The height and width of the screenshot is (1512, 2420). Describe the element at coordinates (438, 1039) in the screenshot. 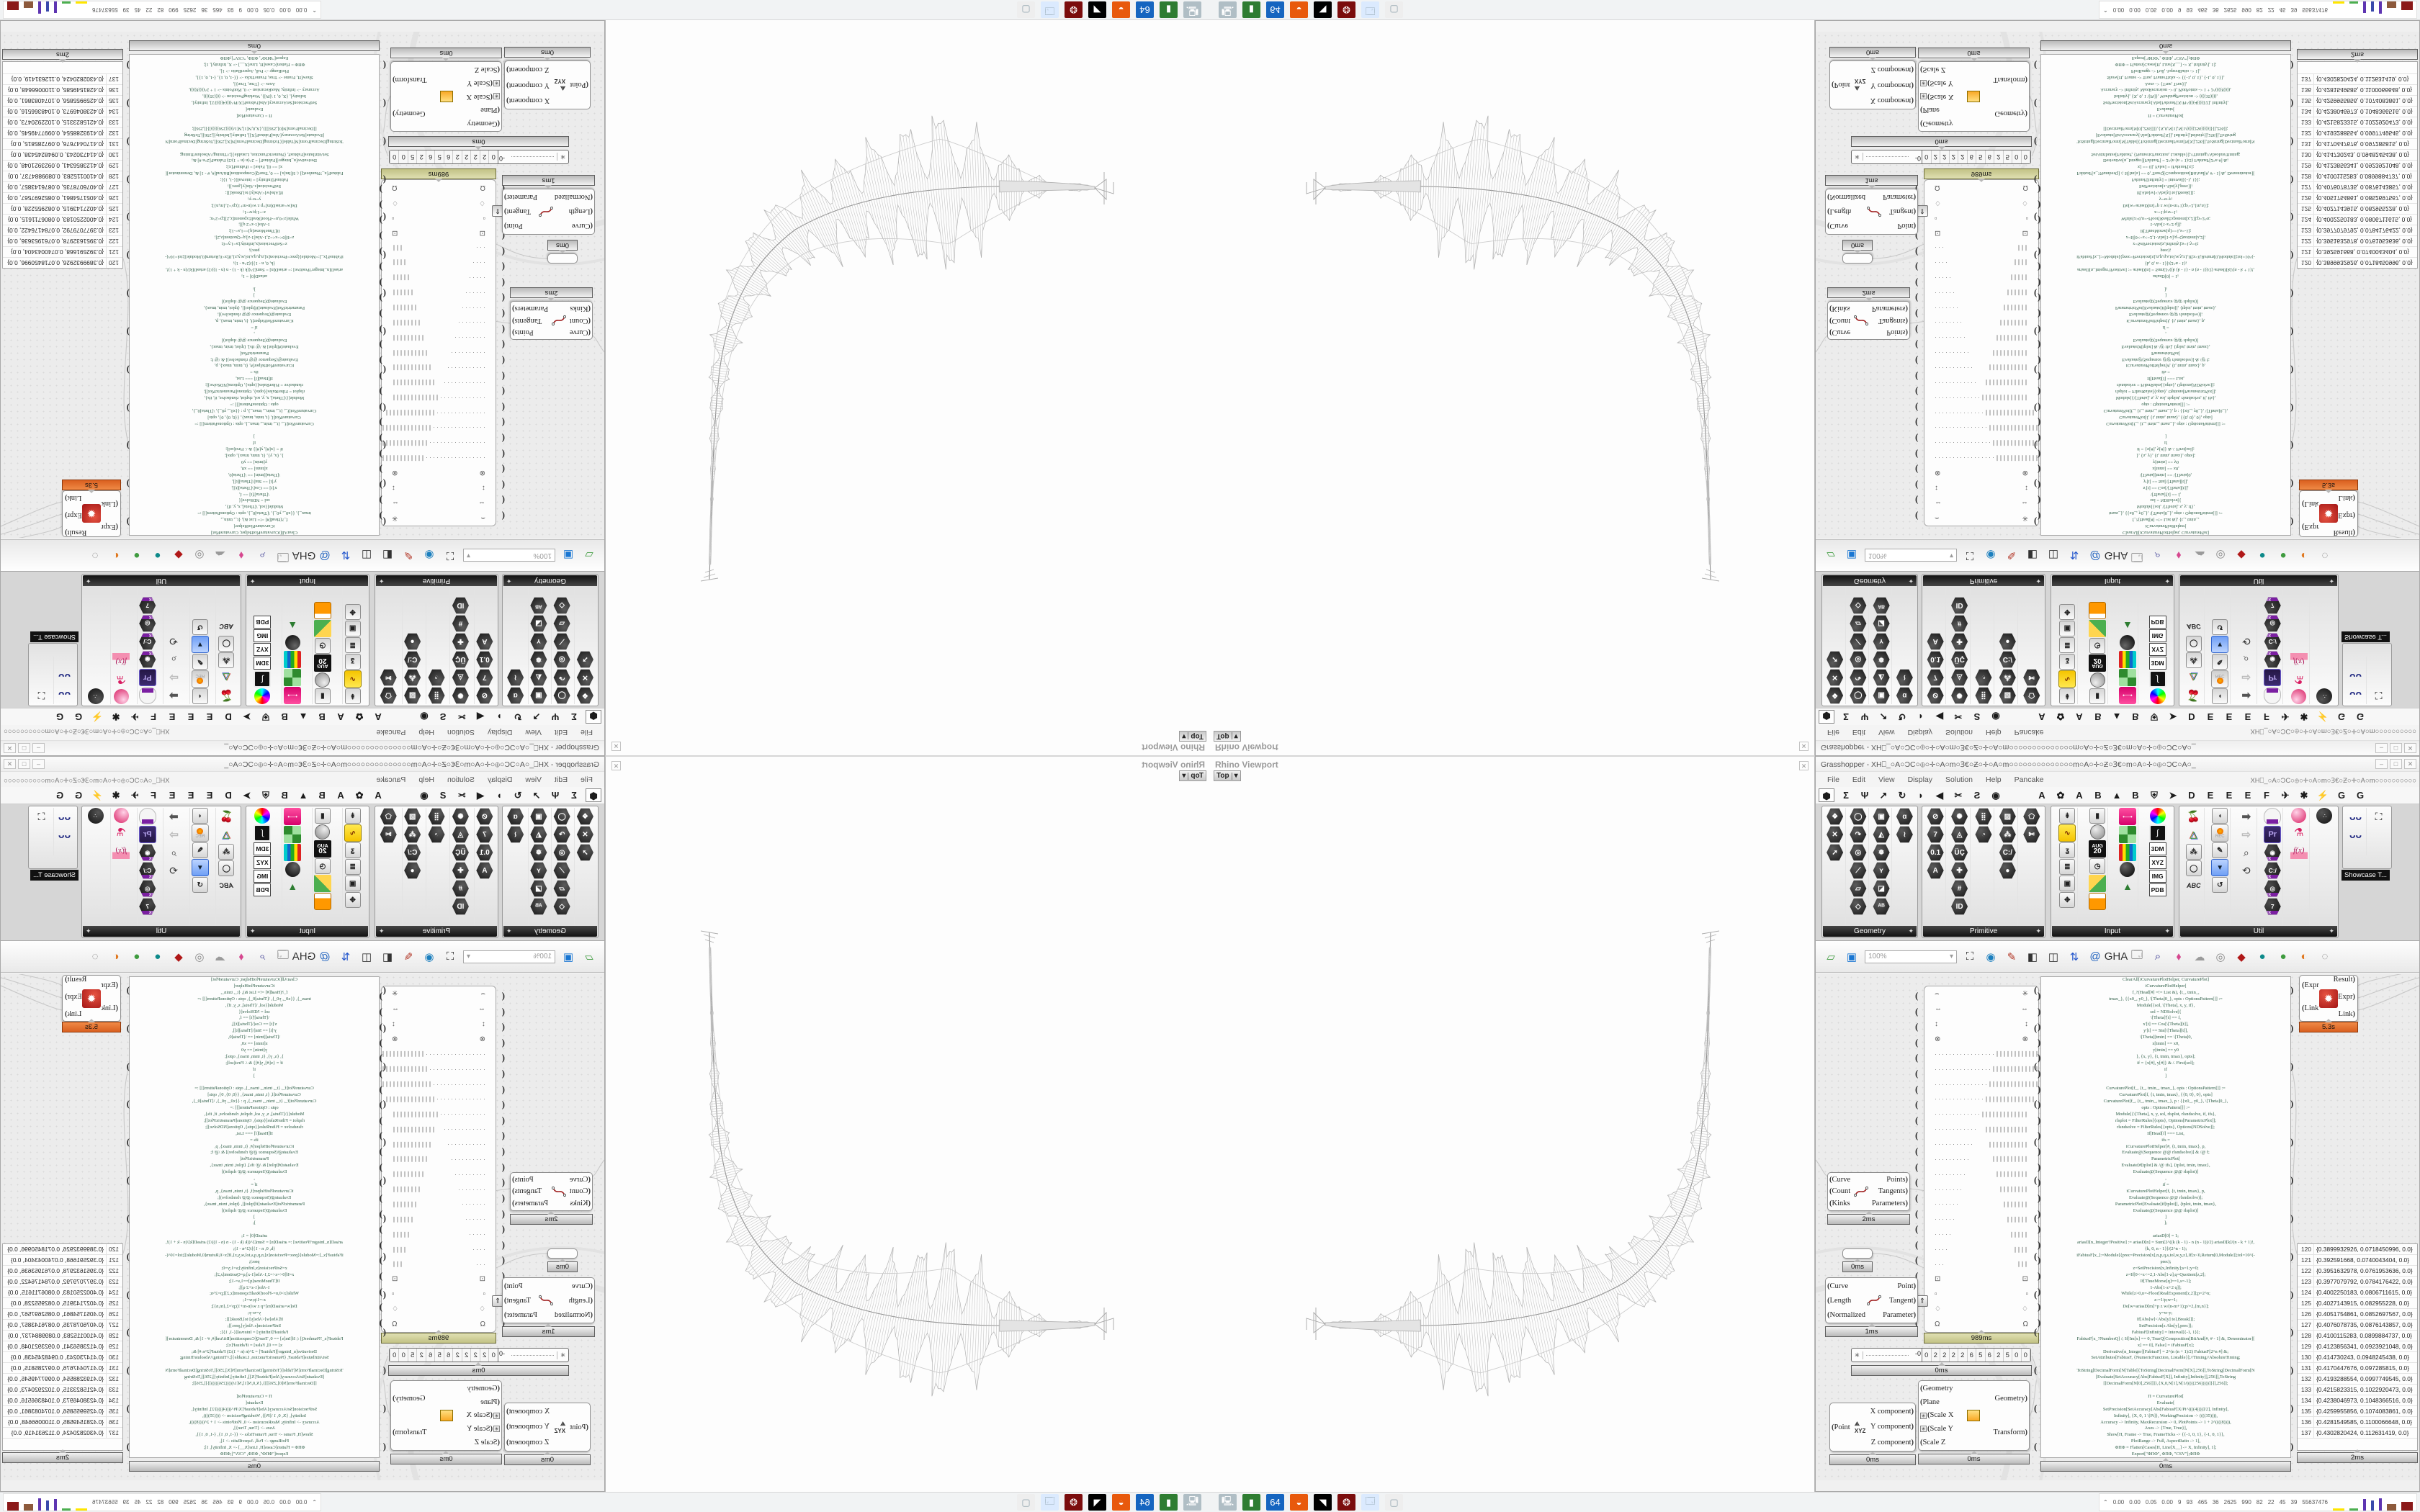

I see `mini-slider-row: ⊗ ⊗` at that location.